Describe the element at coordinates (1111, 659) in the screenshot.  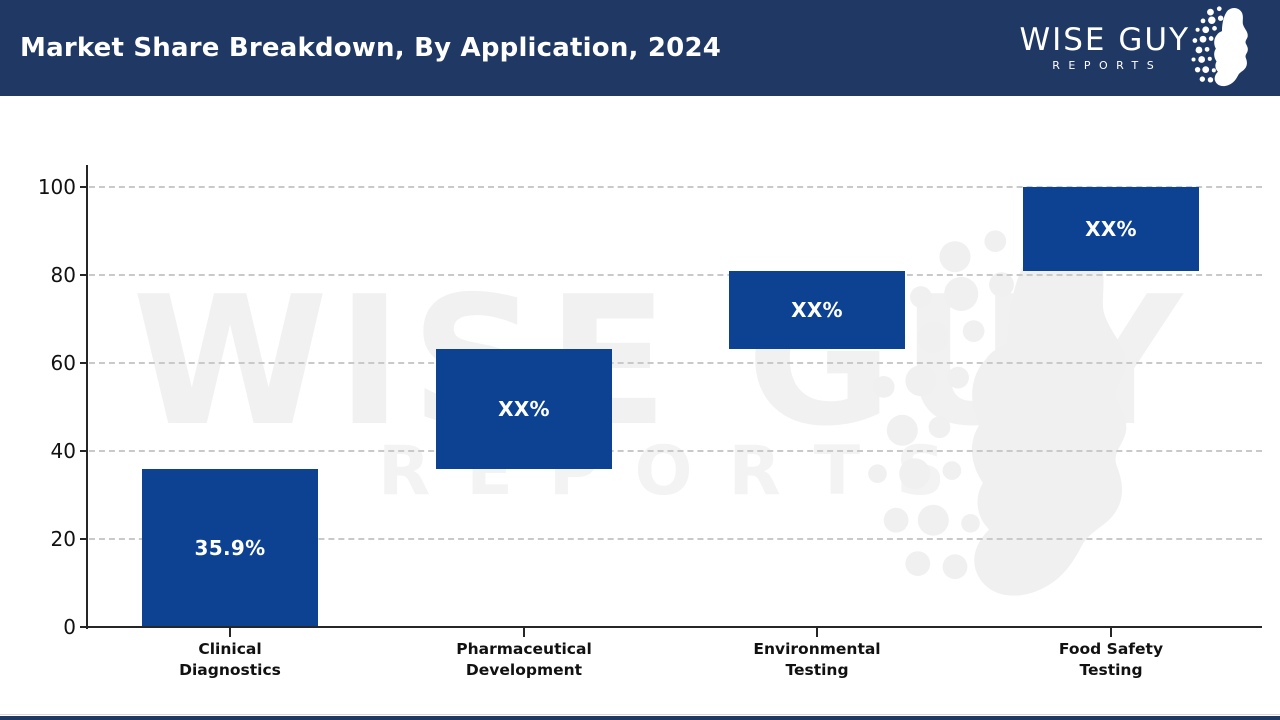
I see `x-category-label: Food Safety Testing` at that location.